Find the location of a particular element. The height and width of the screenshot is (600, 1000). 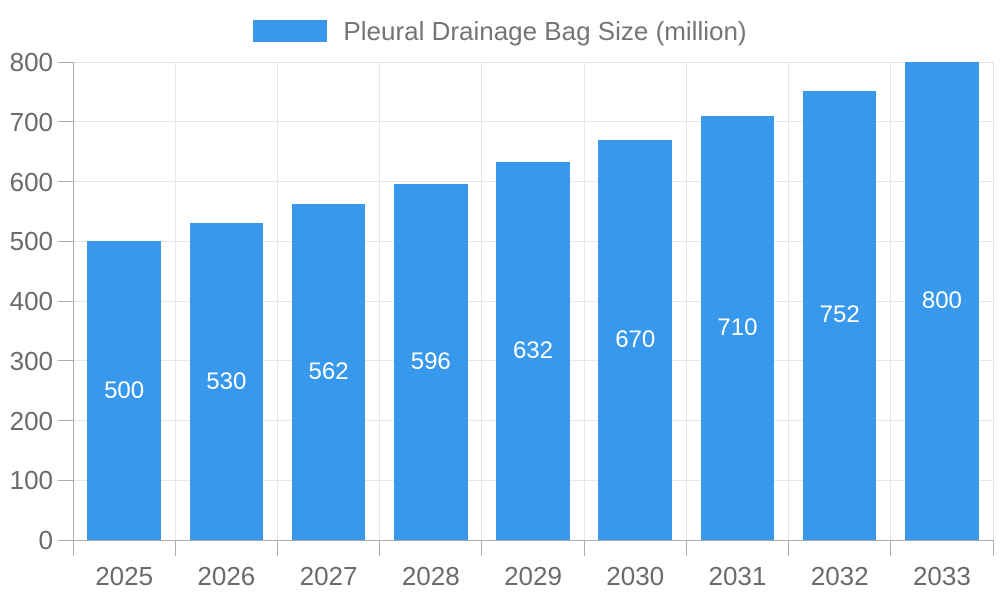

bar-value-label: 670 is located at coordinates (635, 339).